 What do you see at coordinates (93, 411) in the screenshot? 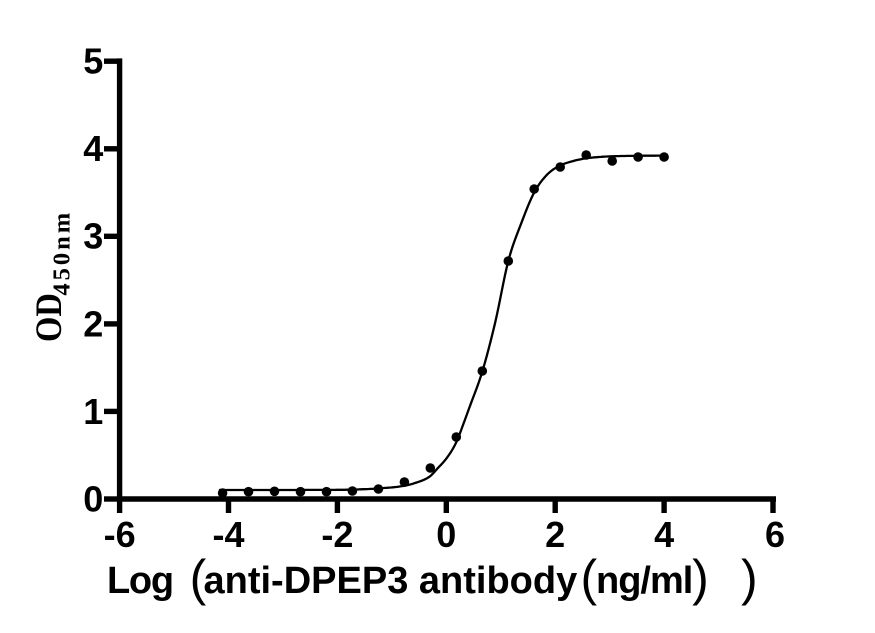
I see `svg-text: 1` at bounding box center [93, 411].